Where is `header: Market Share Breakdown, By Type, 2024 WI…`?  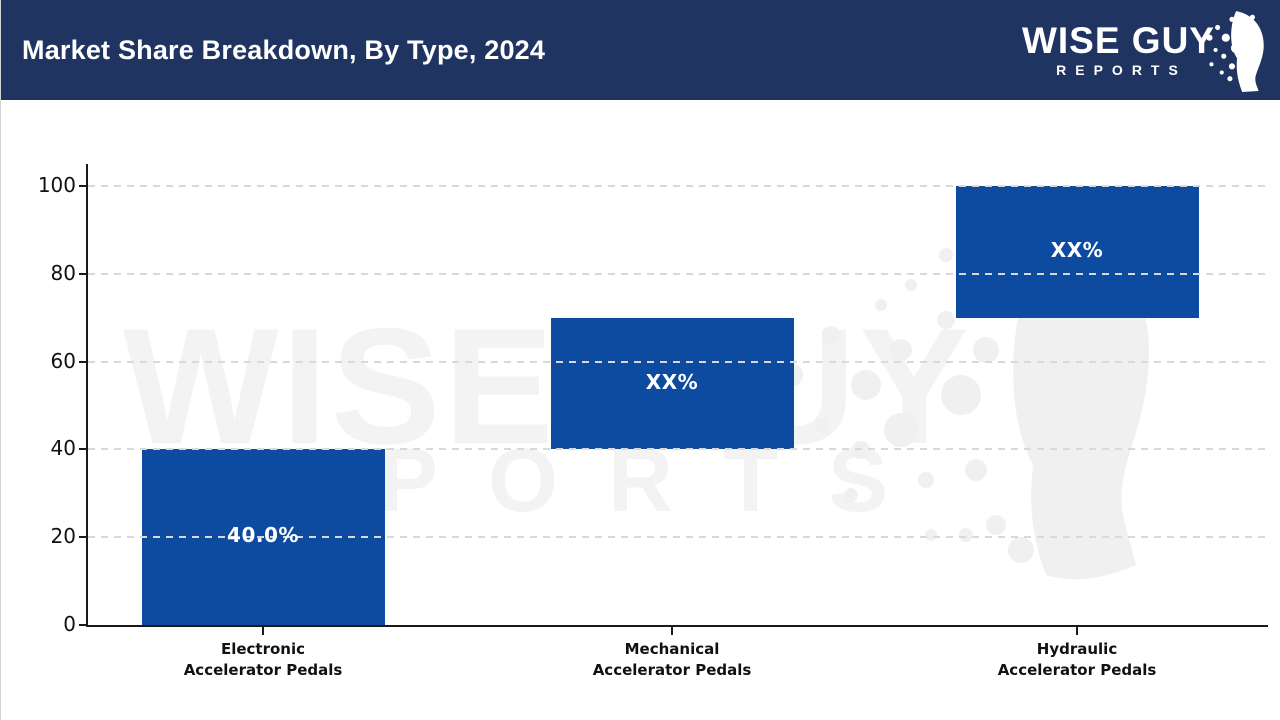 header: Market Share Breakdown, By Type, 2024 WI… is located at coordinates (640, 50).